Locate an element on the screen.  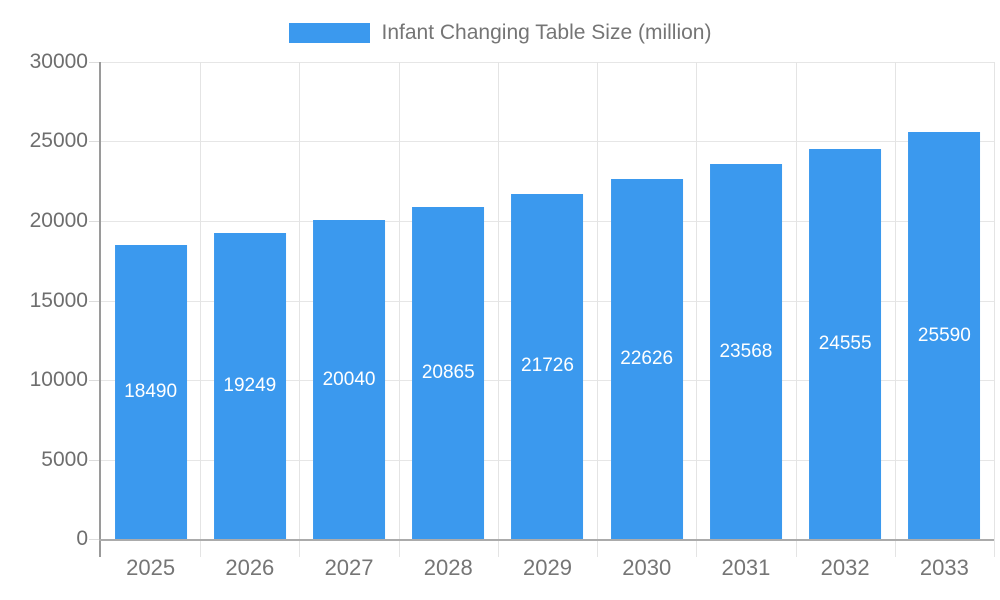
bar-2031: 23568 is located at coordinates (745, 351).